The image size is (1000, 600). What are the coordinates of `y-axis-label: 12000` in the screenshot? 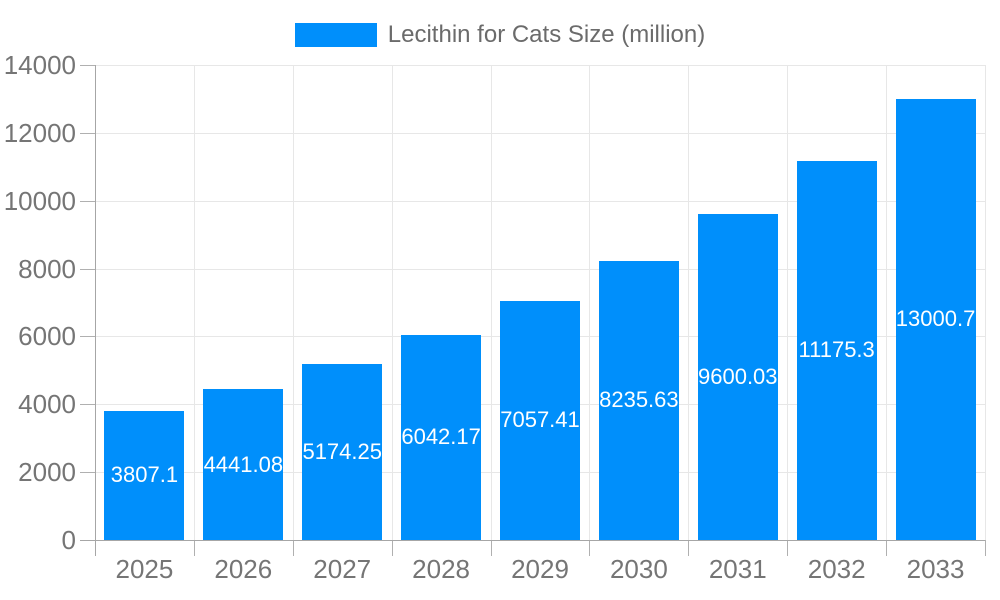 It's located at (39, 132).